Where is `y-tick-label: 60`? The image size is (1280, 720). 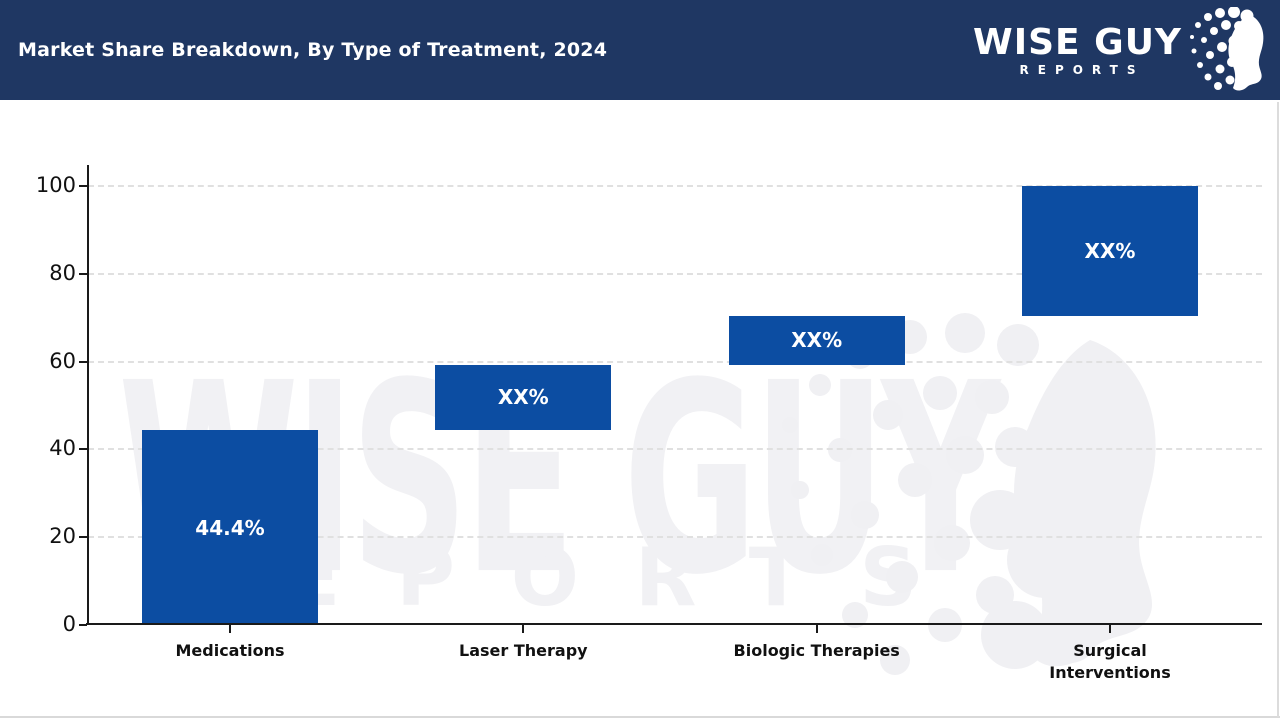
y-tick-label: 60 is located at coordinates (62, 360).